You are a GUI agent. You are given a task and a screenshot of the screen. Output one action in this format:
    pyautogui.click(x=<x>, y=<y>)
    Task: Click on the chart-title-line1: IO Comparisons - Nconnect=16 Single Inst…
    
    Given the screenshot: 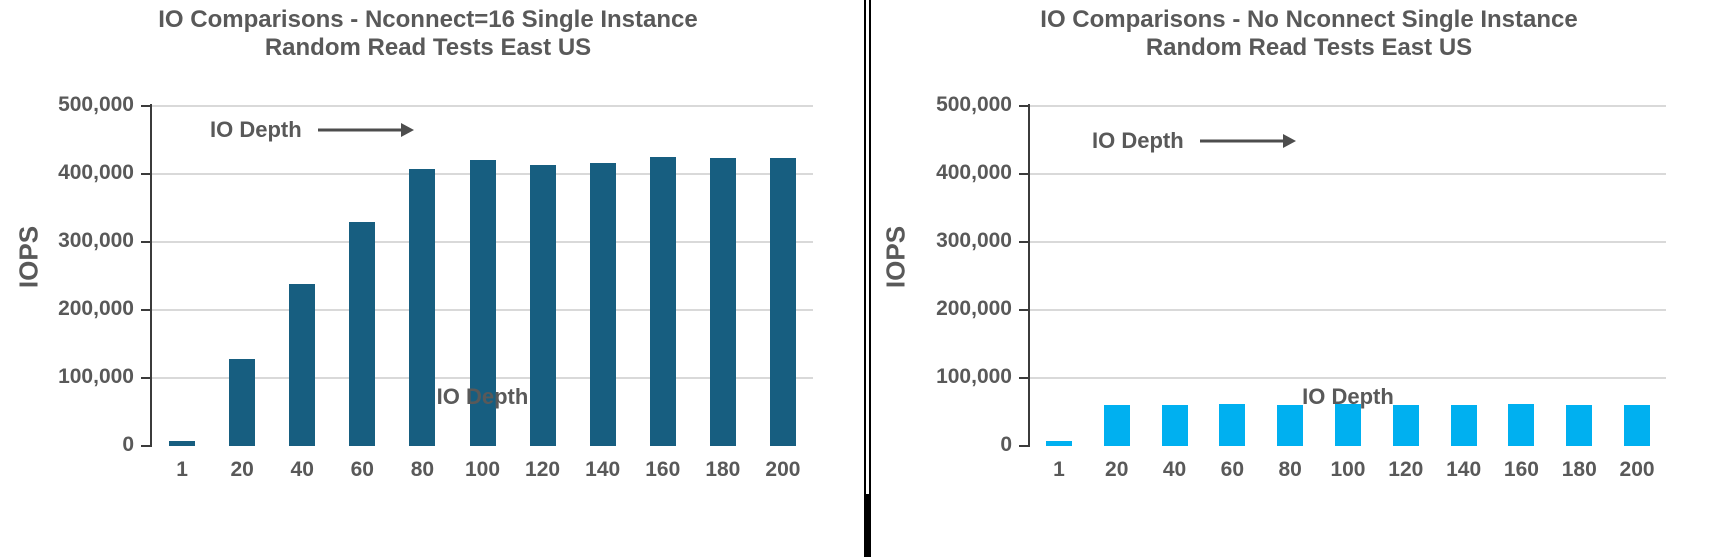 What is the action you would take?
    pyautogui.click(x=428, y=19)
    